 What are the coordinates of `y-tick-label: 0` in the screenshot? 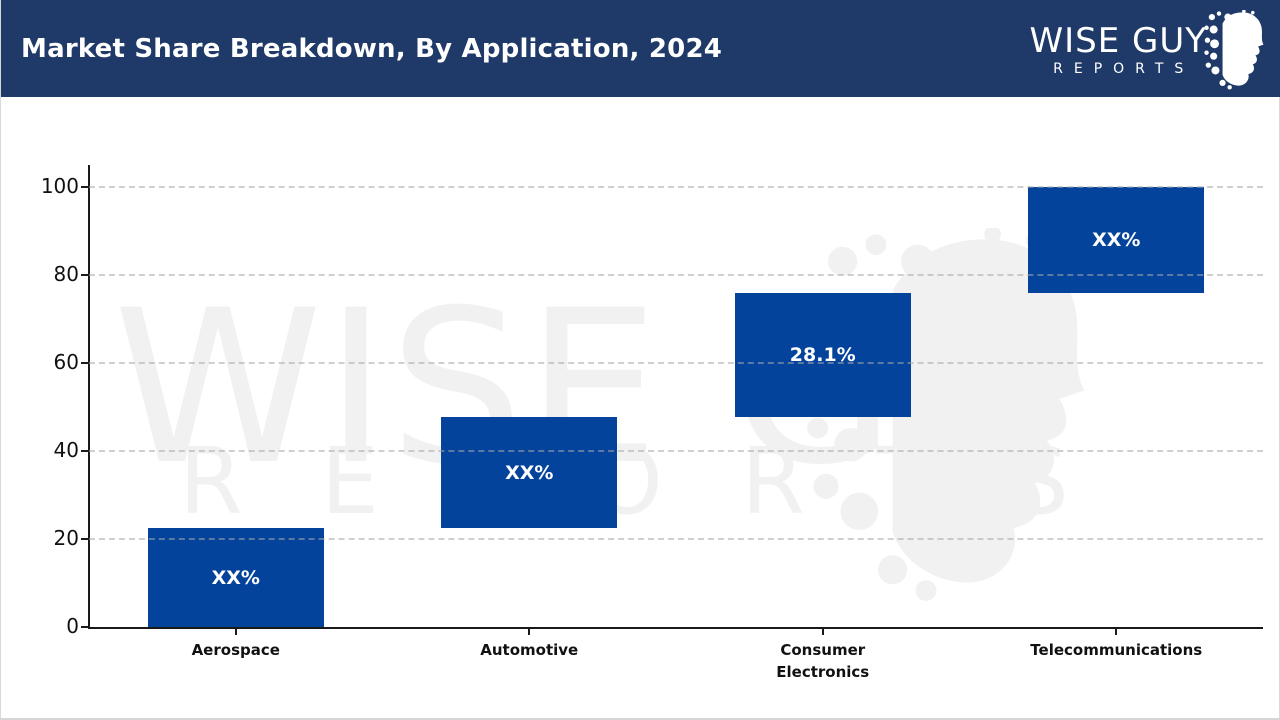 It's located at (72, 626).